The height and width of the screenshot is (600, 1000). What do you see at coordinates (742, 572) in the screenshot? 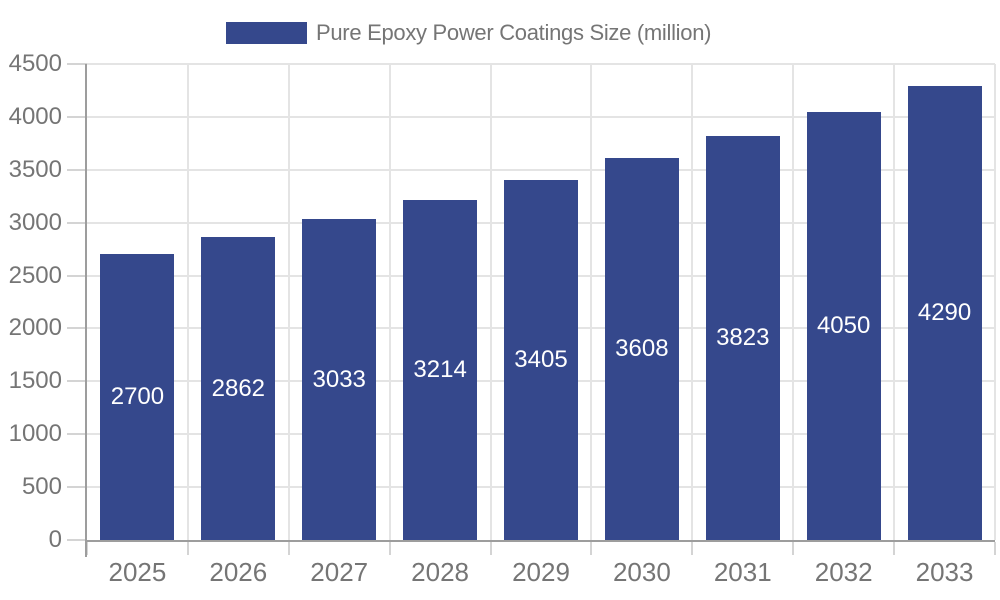
I see `x-tick-label: 2031` at bounding box center [742, 572].